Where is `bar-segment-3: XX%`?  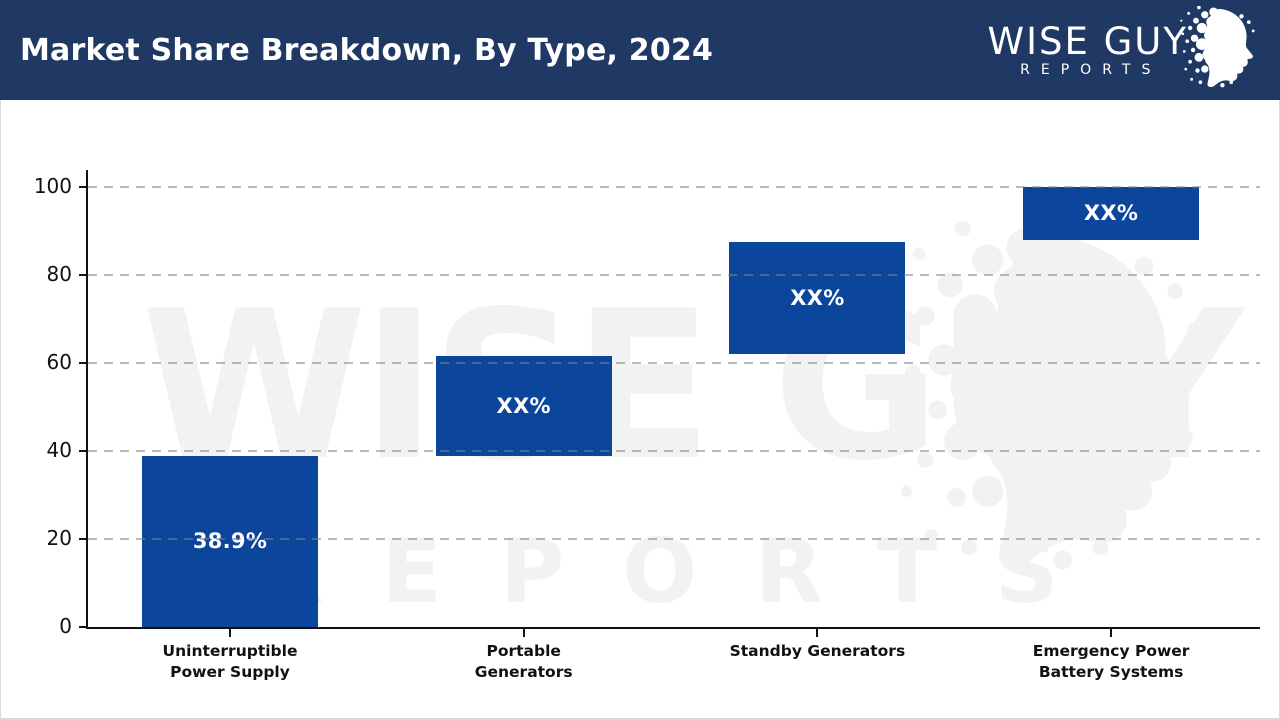 bar-segment-3: XX% is located at coordinates (1111, 213).